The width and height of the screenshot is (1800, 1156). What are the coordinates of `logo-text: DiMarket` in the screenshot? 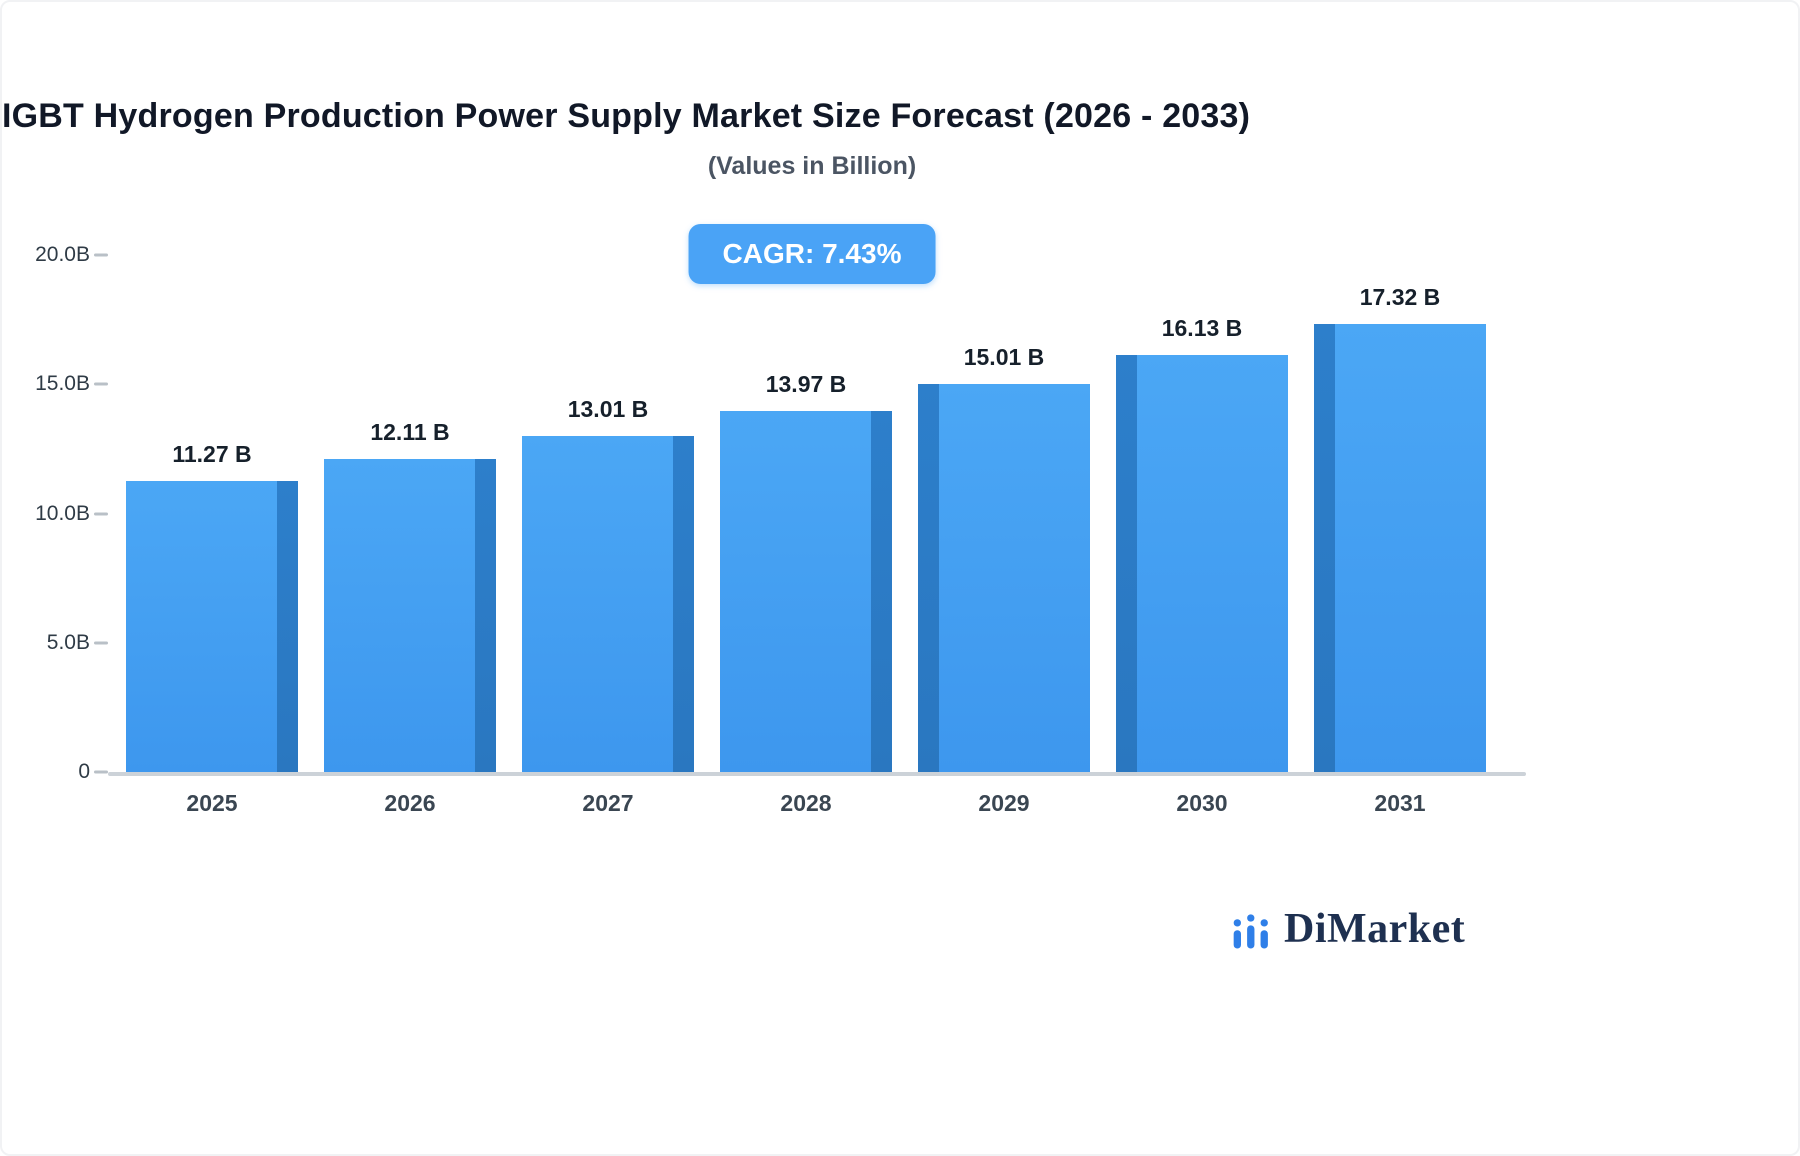 It's located at (1375, 929).